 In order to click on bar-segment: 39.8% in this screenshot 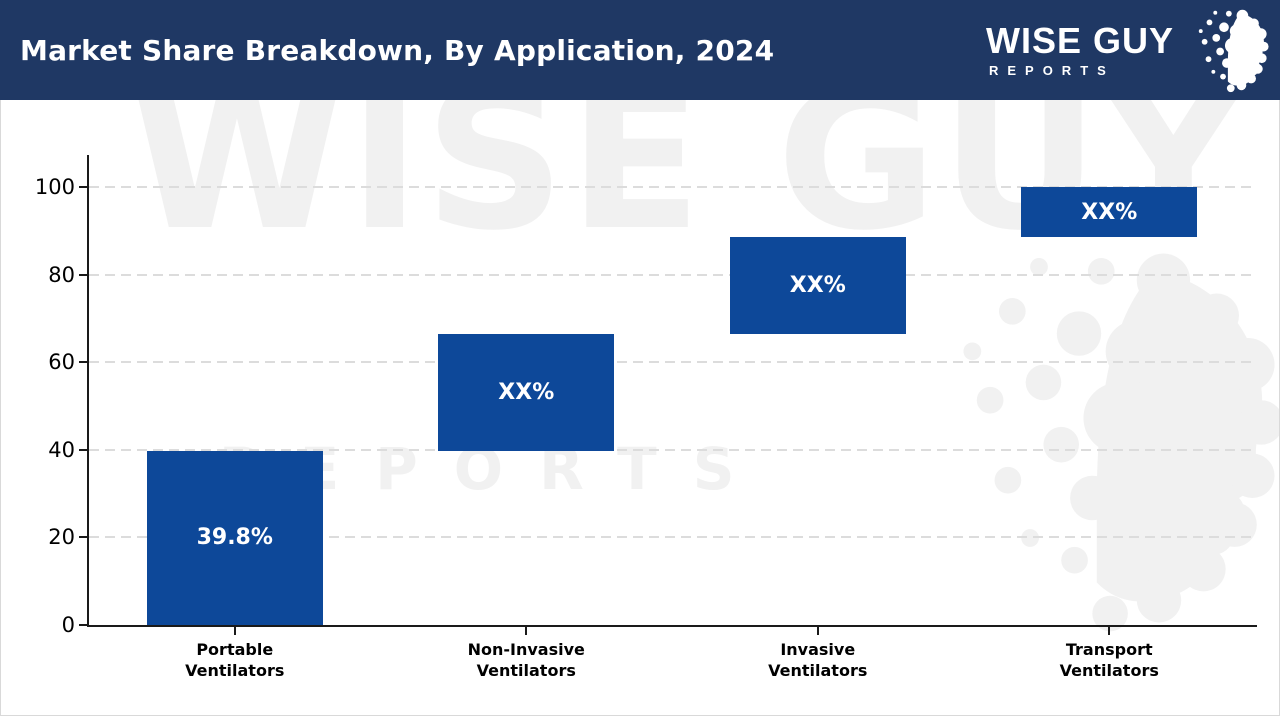, I will do `click(234, 537)`.